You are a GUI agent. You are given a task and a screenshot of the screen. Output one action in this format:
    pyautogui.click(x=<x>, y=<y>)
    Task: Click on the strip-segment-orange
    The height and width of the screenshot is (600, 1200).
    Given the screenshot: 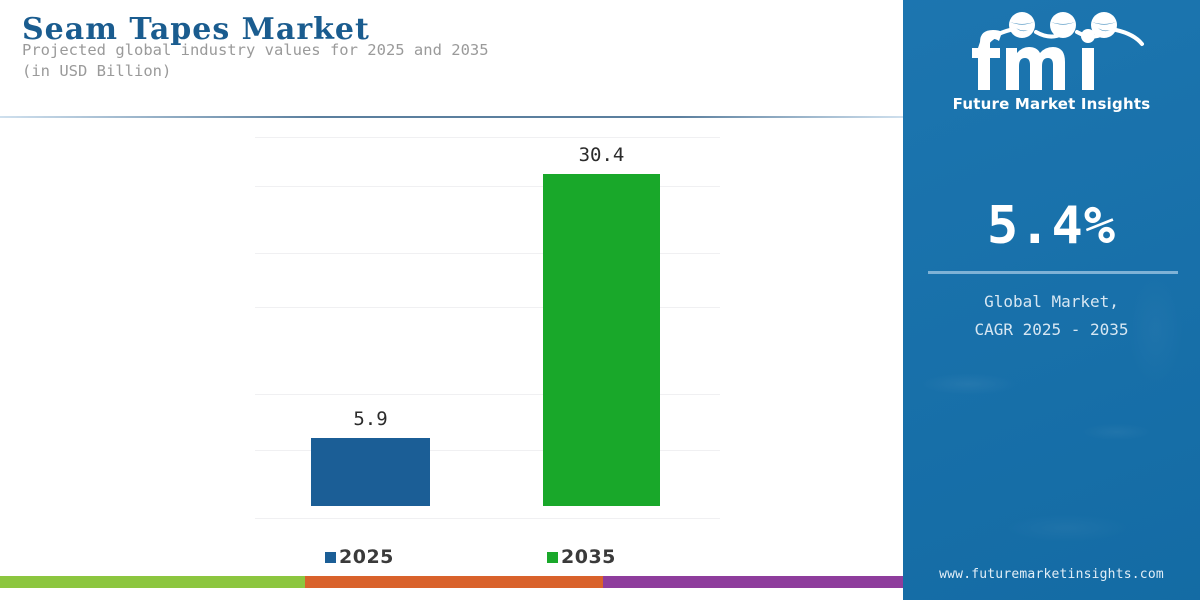 What is the action you would take?
    pyautogui.click(x=454, y=582)
    